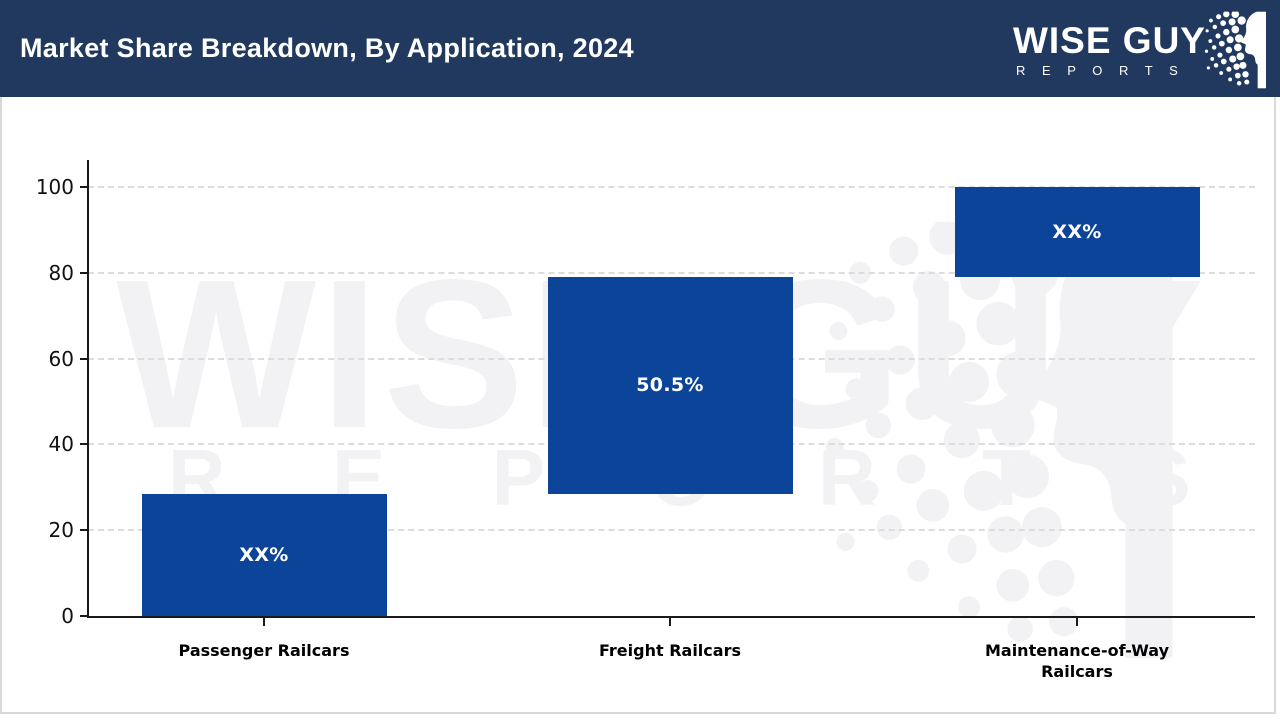  I want to click on waterfall-bar: 50.5%, so click(670, 385).